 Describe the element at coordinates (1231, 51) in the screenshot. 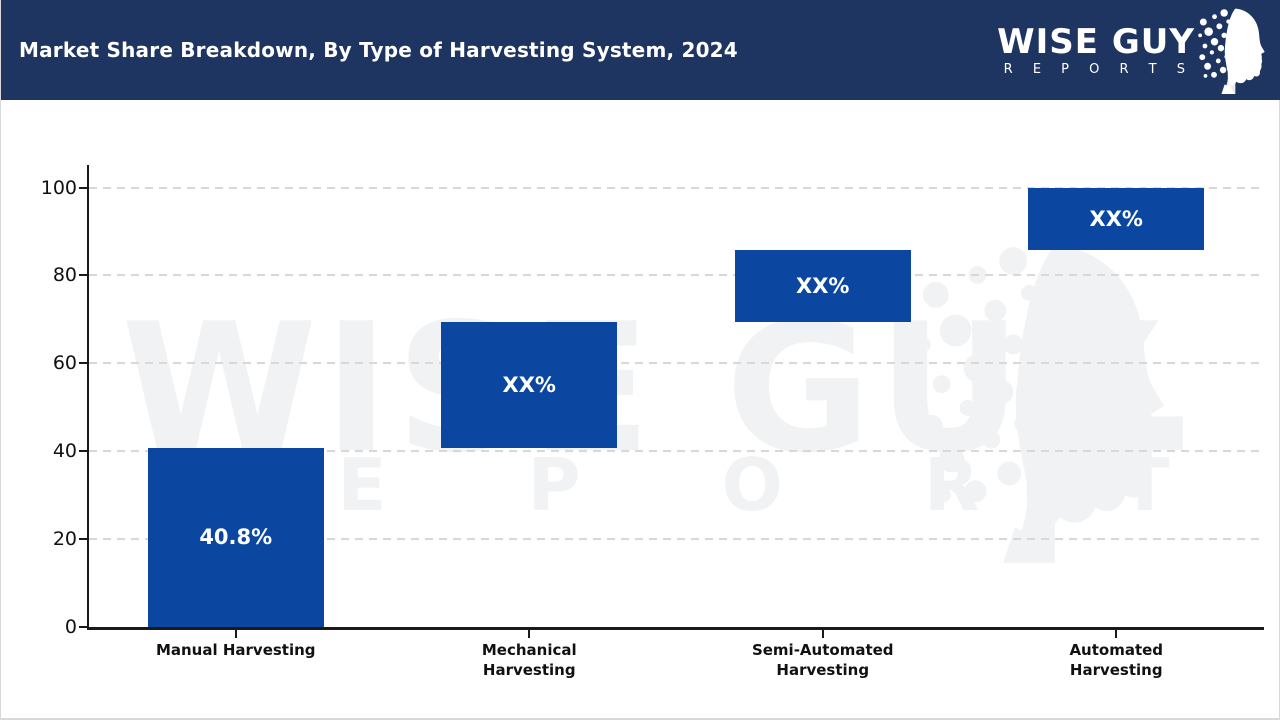

I see `logo-head-icon` at that location.